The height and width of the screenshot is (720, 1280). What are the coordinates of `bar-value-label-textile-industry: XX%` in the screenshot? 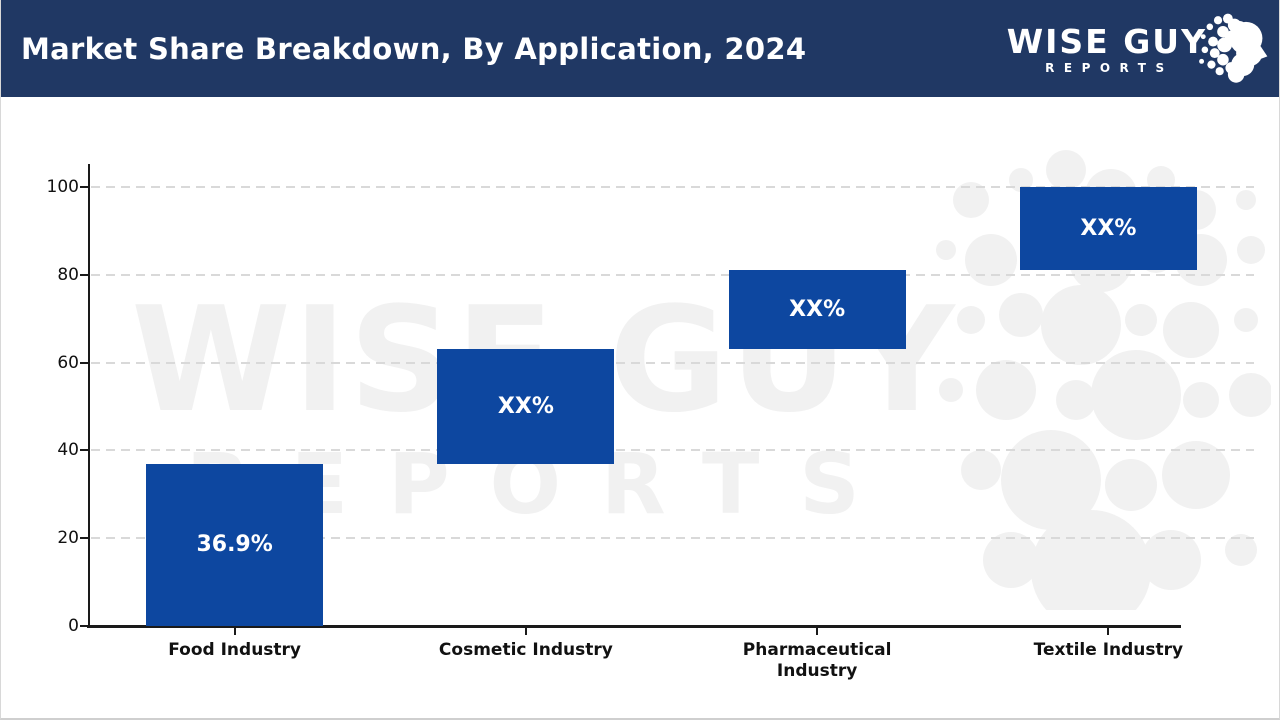 It's located at (1108, 229).